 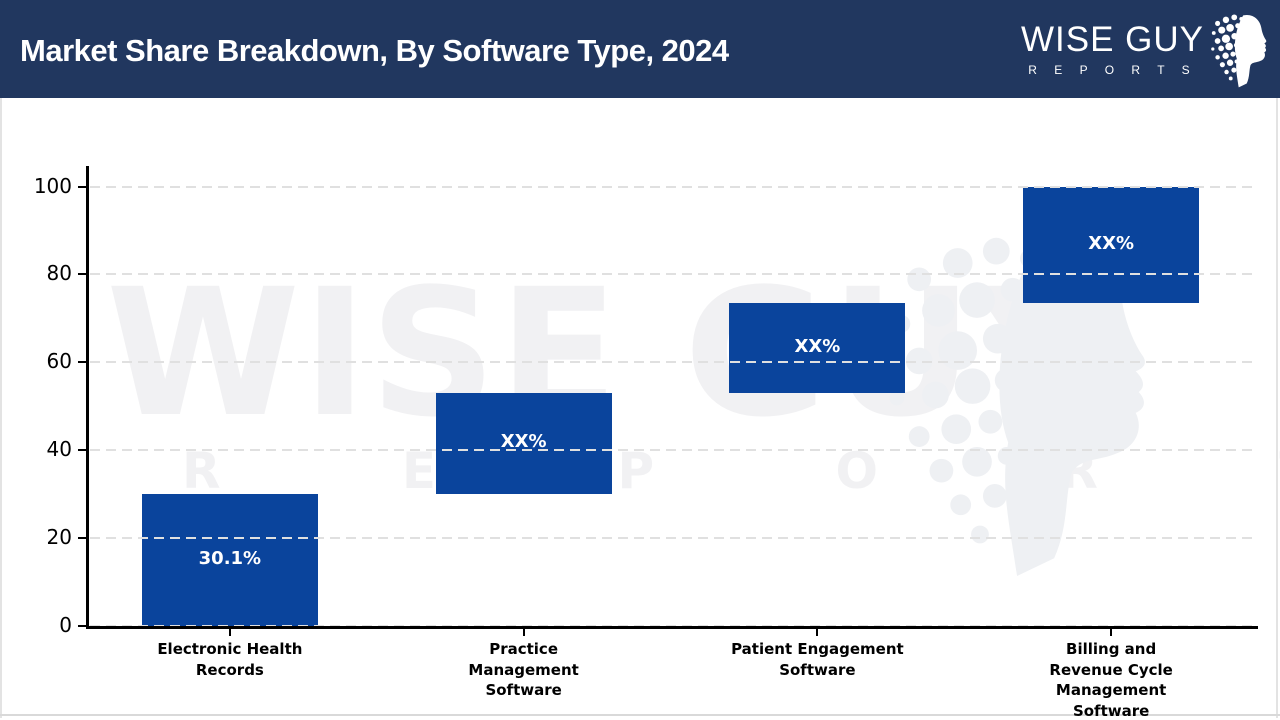 What do you see at coordinates (59, 537) in the screenshot?
I see `y-tick-label-20: 20` at bounding box center [59, 537].